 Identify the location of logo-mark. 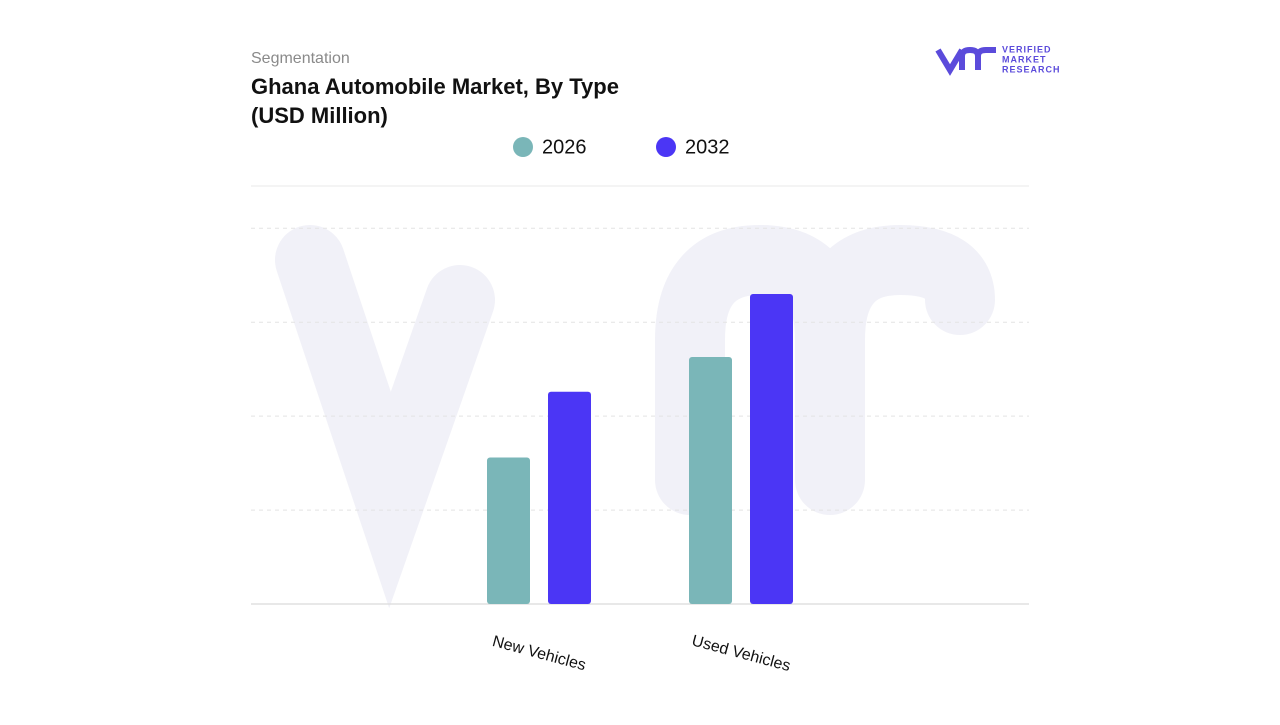
(965, 61).